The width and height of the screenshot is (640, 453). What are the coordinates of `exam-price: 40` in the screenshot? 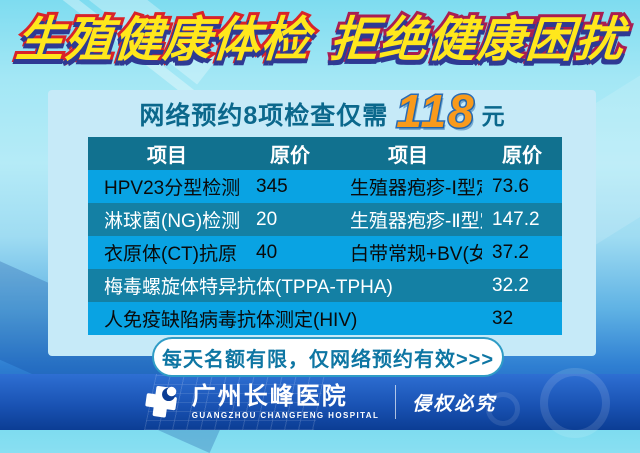 It's located at (290, 252).